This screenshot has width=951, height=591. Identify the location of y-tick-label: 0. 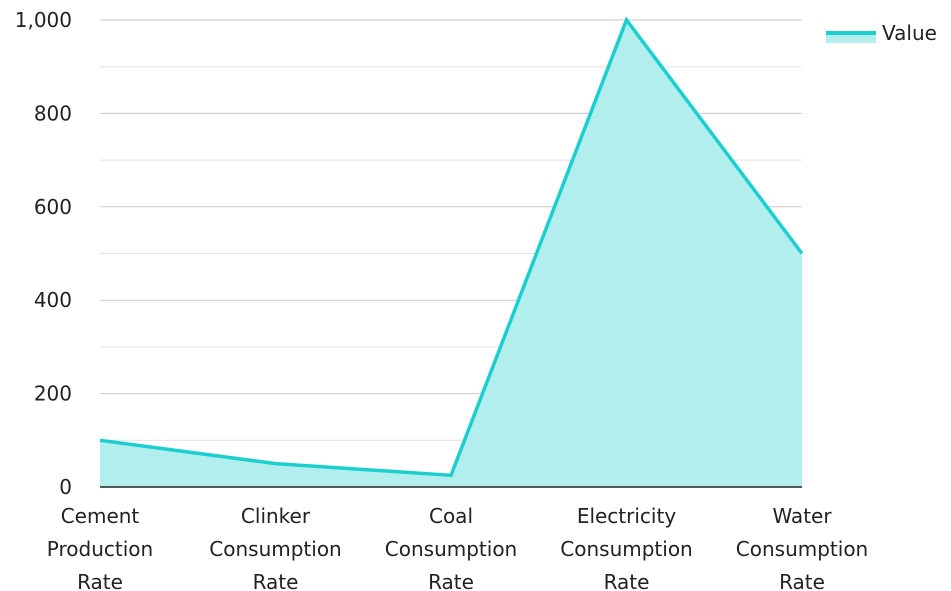
(65, 487).